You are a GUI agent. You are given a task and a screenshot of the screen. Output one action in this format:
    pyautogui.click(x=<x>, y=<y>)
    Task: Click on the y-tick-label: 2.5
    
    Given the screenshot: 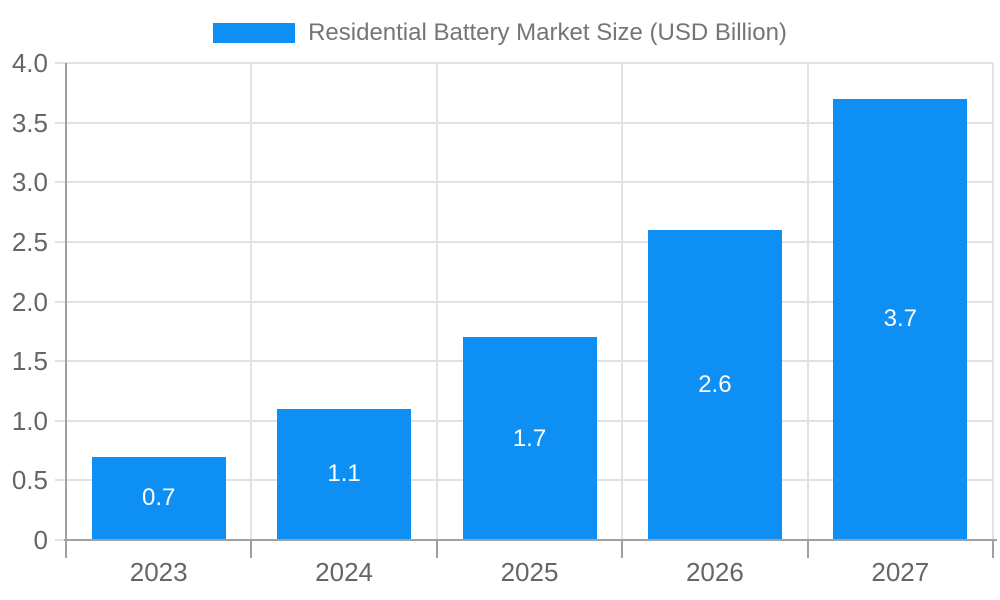 What is the action you would take?
    pyautogui.click(x=29, y=241)
    